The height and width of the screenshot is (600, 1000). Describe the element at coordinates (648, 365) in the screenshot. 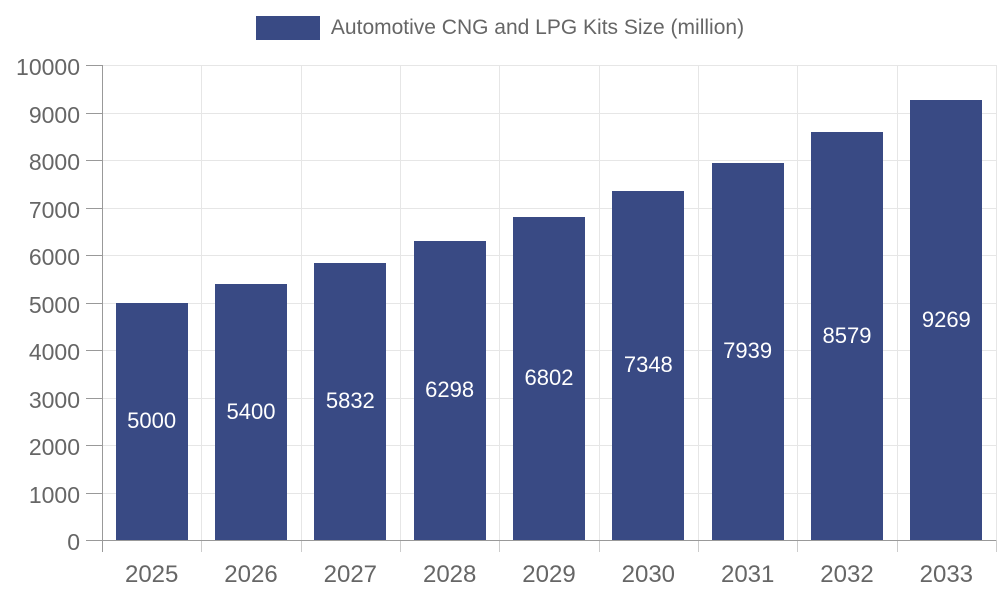

I see `bar-2030` at that location.